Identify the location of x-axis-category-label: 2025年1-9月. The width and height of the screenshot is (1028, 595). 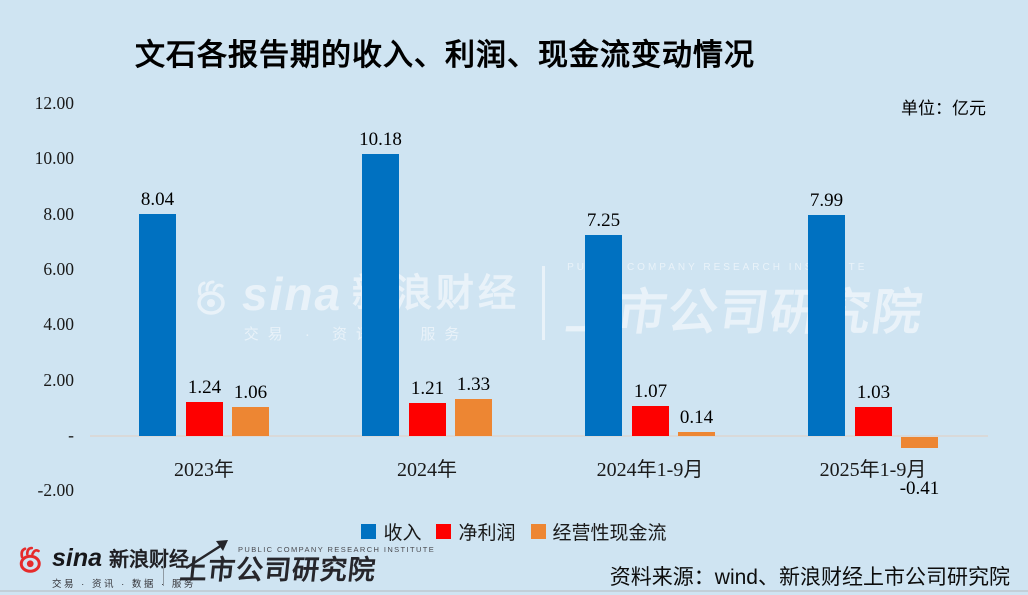
(873, 470).